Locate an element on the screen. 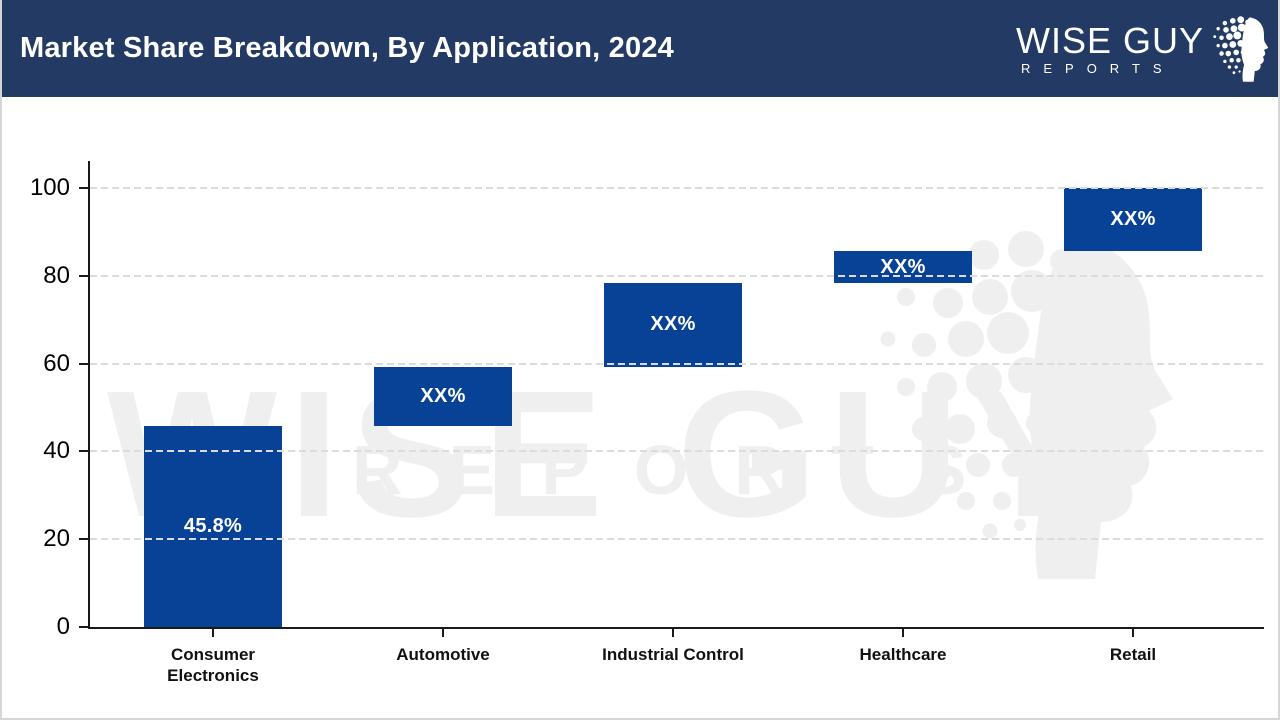 Image resolution: width=1280 pixels, height=720 pixels. x-axis-label: Healthcare is located at coordinates (903, 654).